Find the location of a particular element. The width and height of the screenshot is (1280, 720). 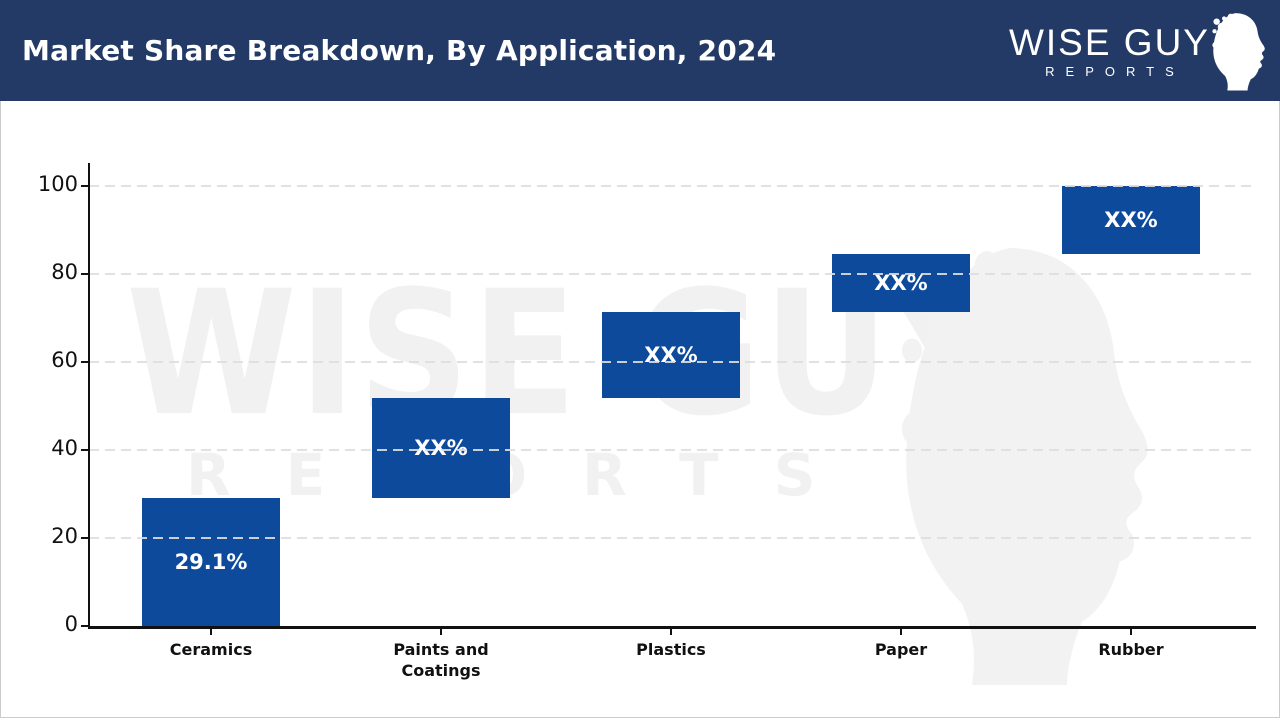

bar-ceramics: 29.1% is located at coordinates (211, 561).